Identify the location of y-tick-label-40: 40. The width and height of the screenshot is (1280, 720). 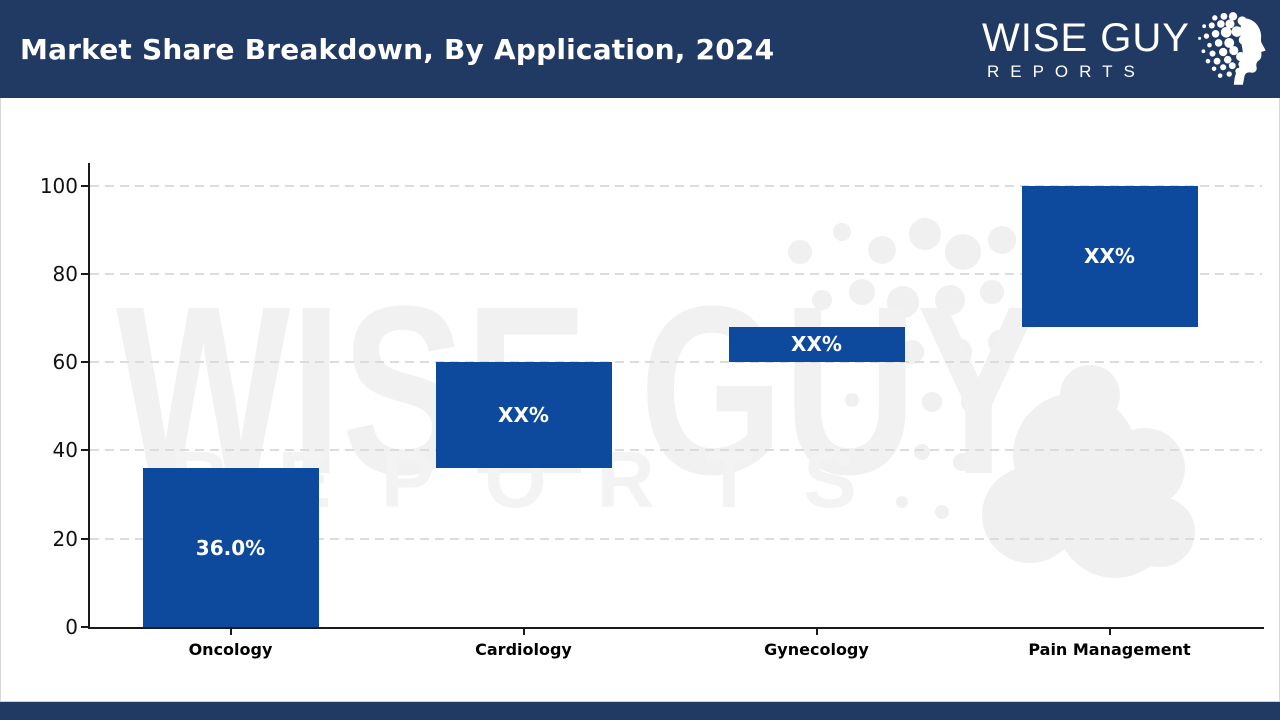
(65, 450).